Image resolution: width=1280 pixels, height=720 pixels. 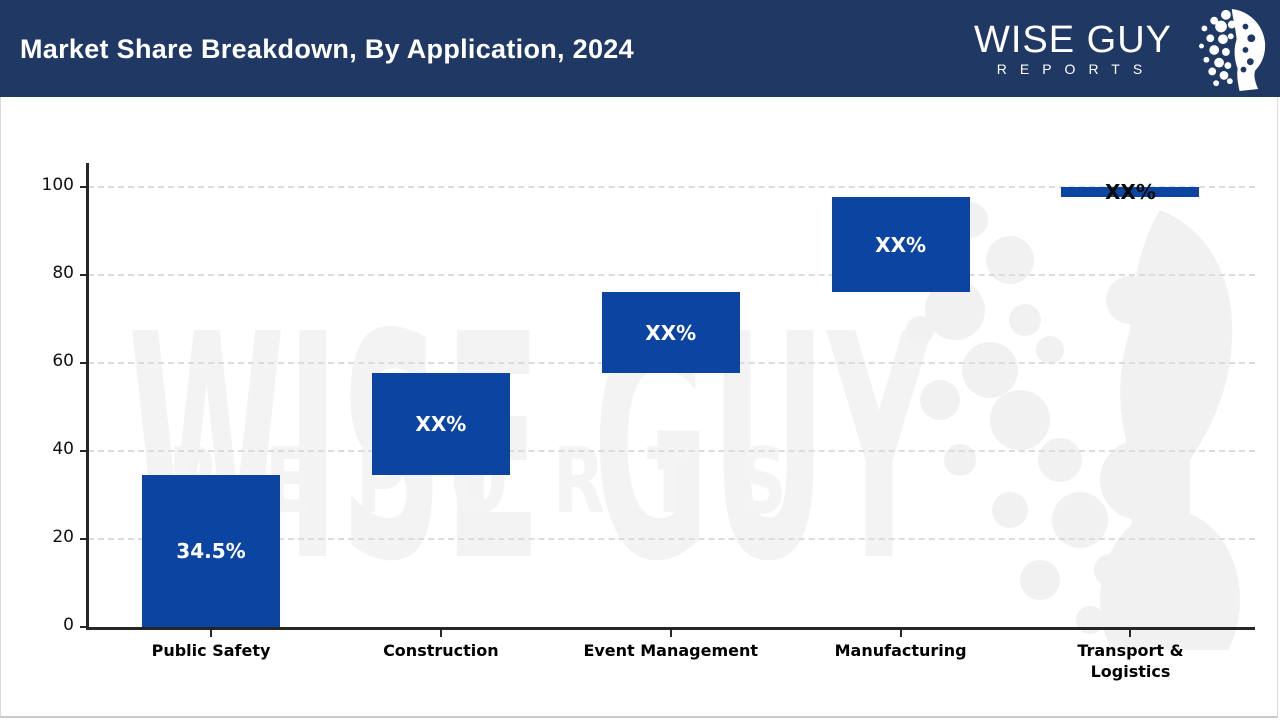 I want to click on y-tick-label: 60, so click(x=63, y=361).